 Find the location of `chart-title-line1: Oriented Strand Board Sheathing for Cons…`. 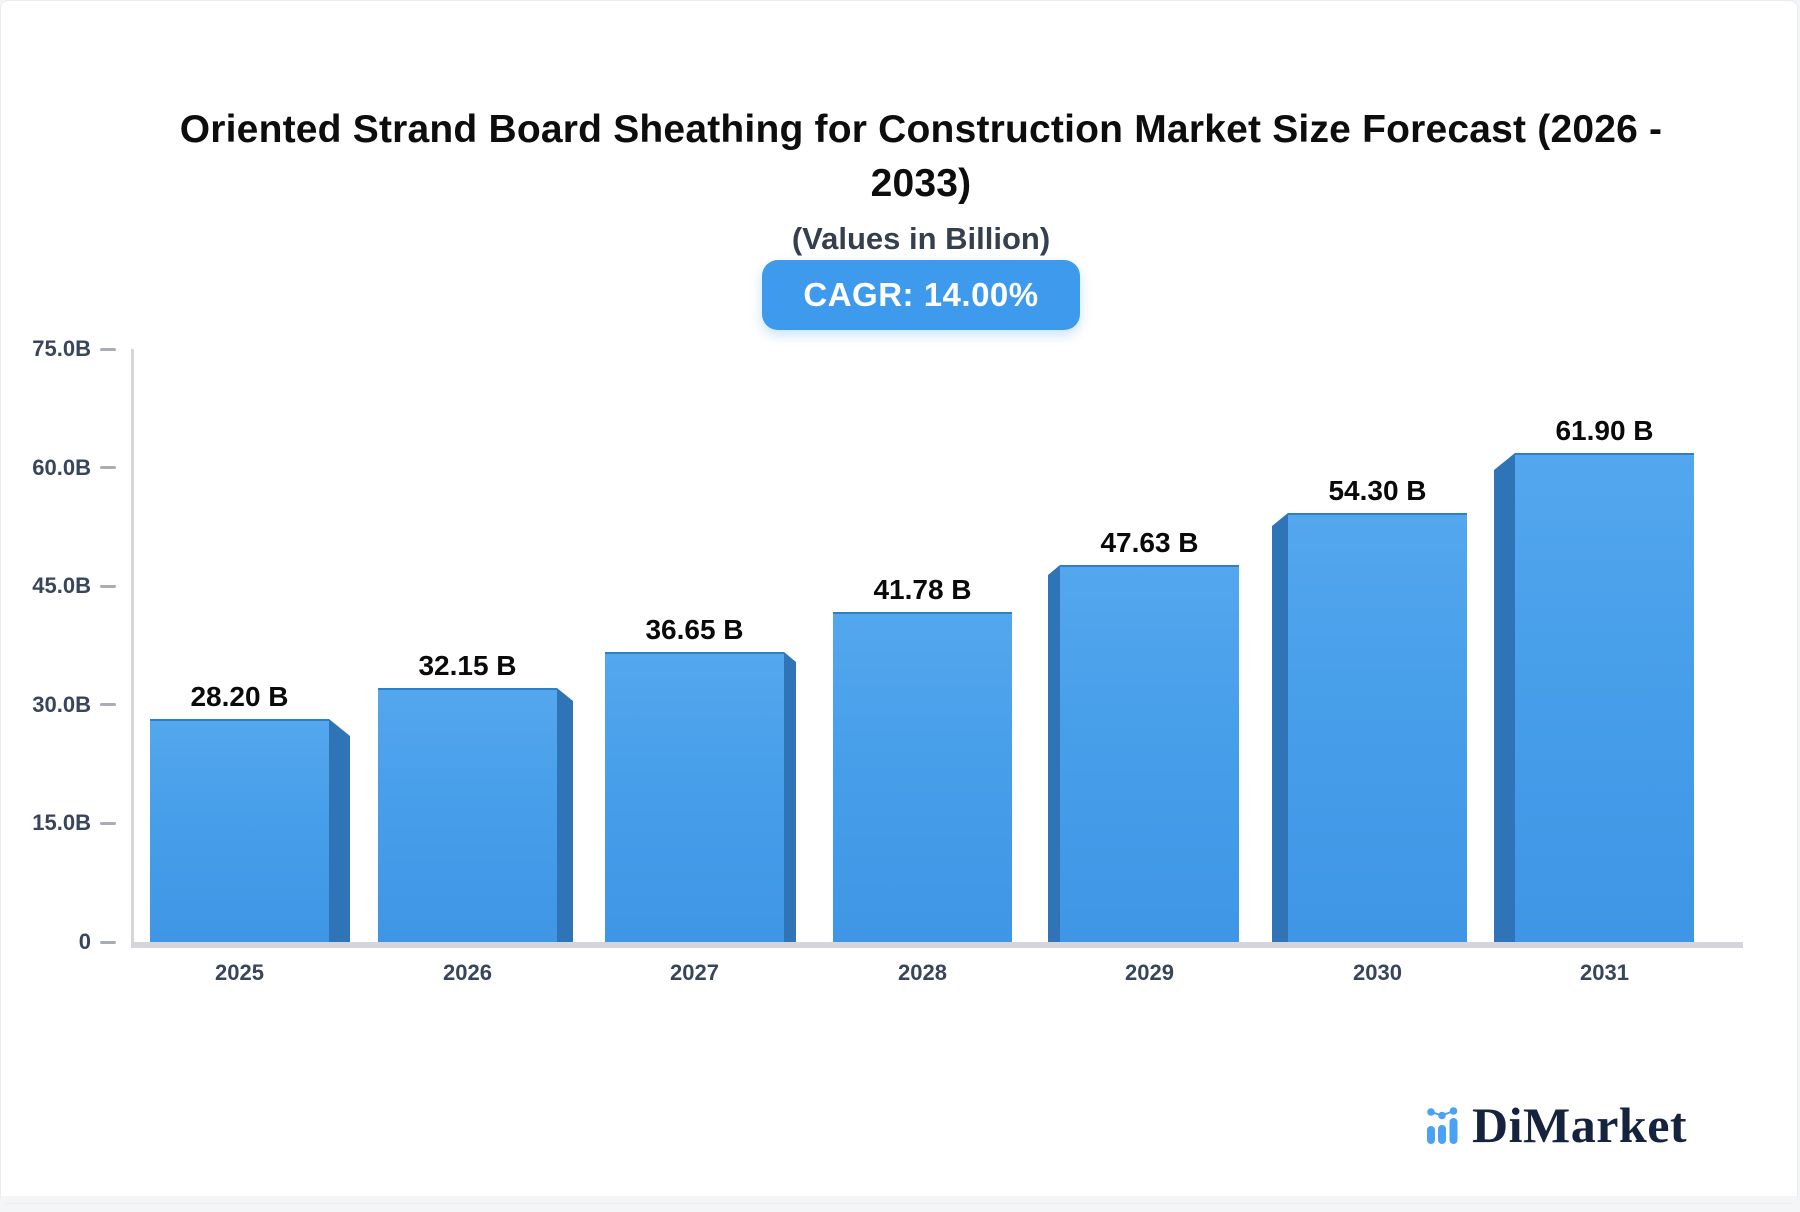

chart-title-line1: Oriented Strand Board Sheathing for Cons… is located at coordinates (921, 129).